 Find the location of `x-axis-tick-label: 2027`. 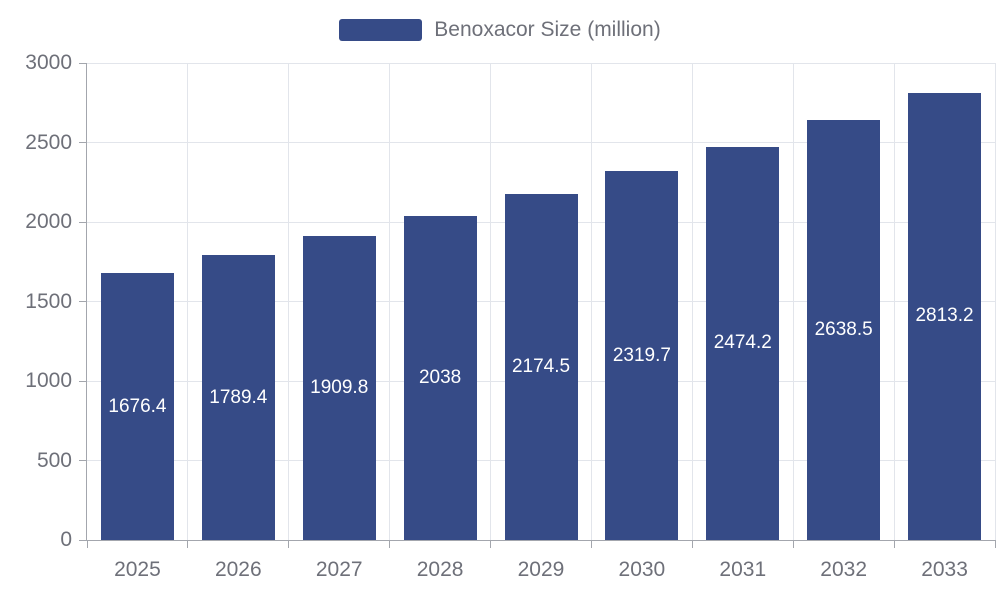

x-axis-tick-label: 2027 is located at coordinates (339, 569).